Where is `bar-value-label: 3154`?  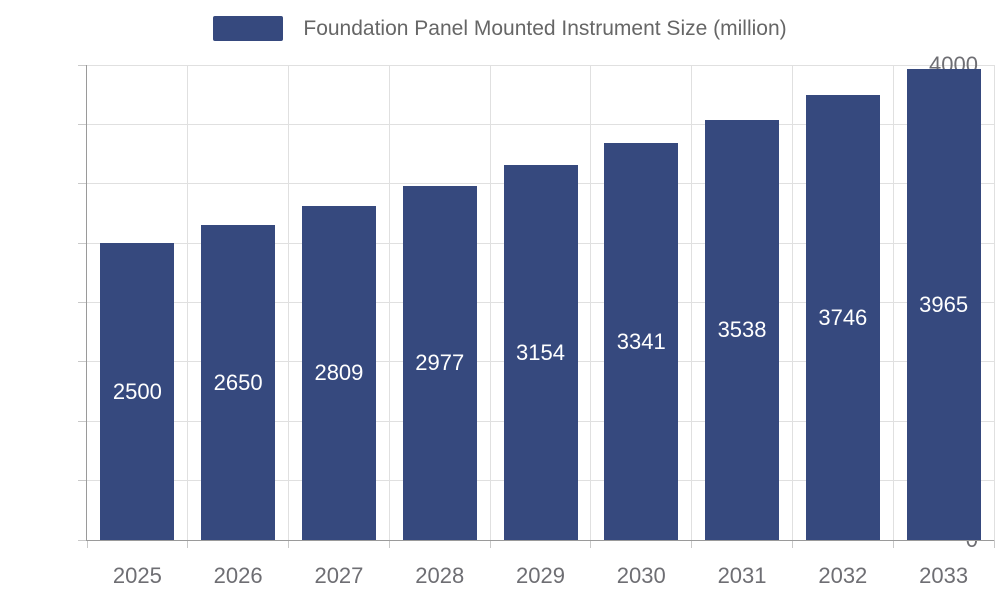 bar-value-label: 3154 is located at coordinates (540, 352).